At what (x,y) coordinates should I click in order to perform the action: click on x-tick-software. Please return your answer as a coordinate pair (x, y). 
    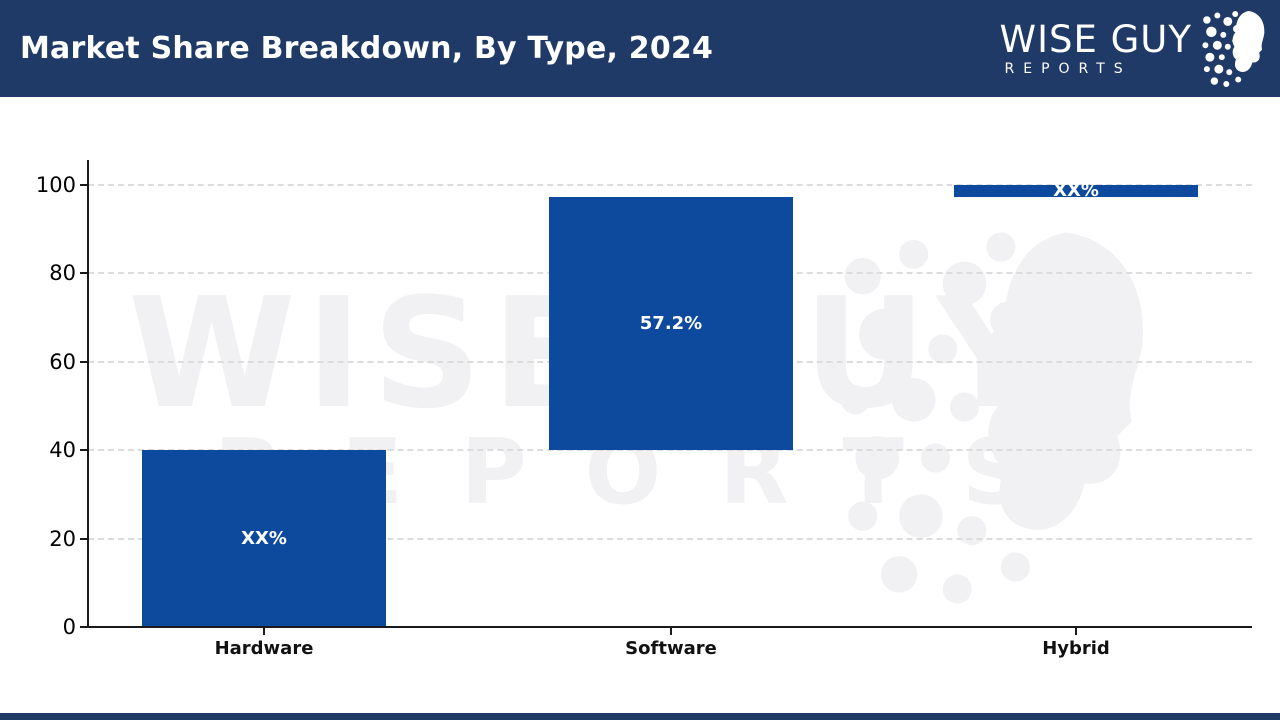
    Looking at the image, I should click on (671, 631).